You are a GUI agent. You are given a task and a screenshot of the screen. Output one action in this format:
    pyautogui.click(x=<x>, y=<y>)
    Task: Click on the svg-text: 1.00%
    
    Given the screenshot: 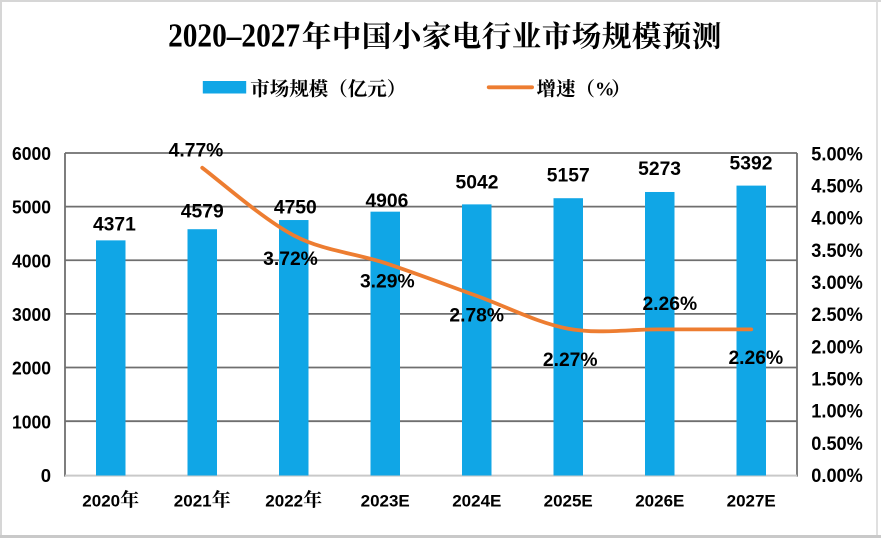 What is the action you would take?
    pyautogui.click(x=837, y=412)
    